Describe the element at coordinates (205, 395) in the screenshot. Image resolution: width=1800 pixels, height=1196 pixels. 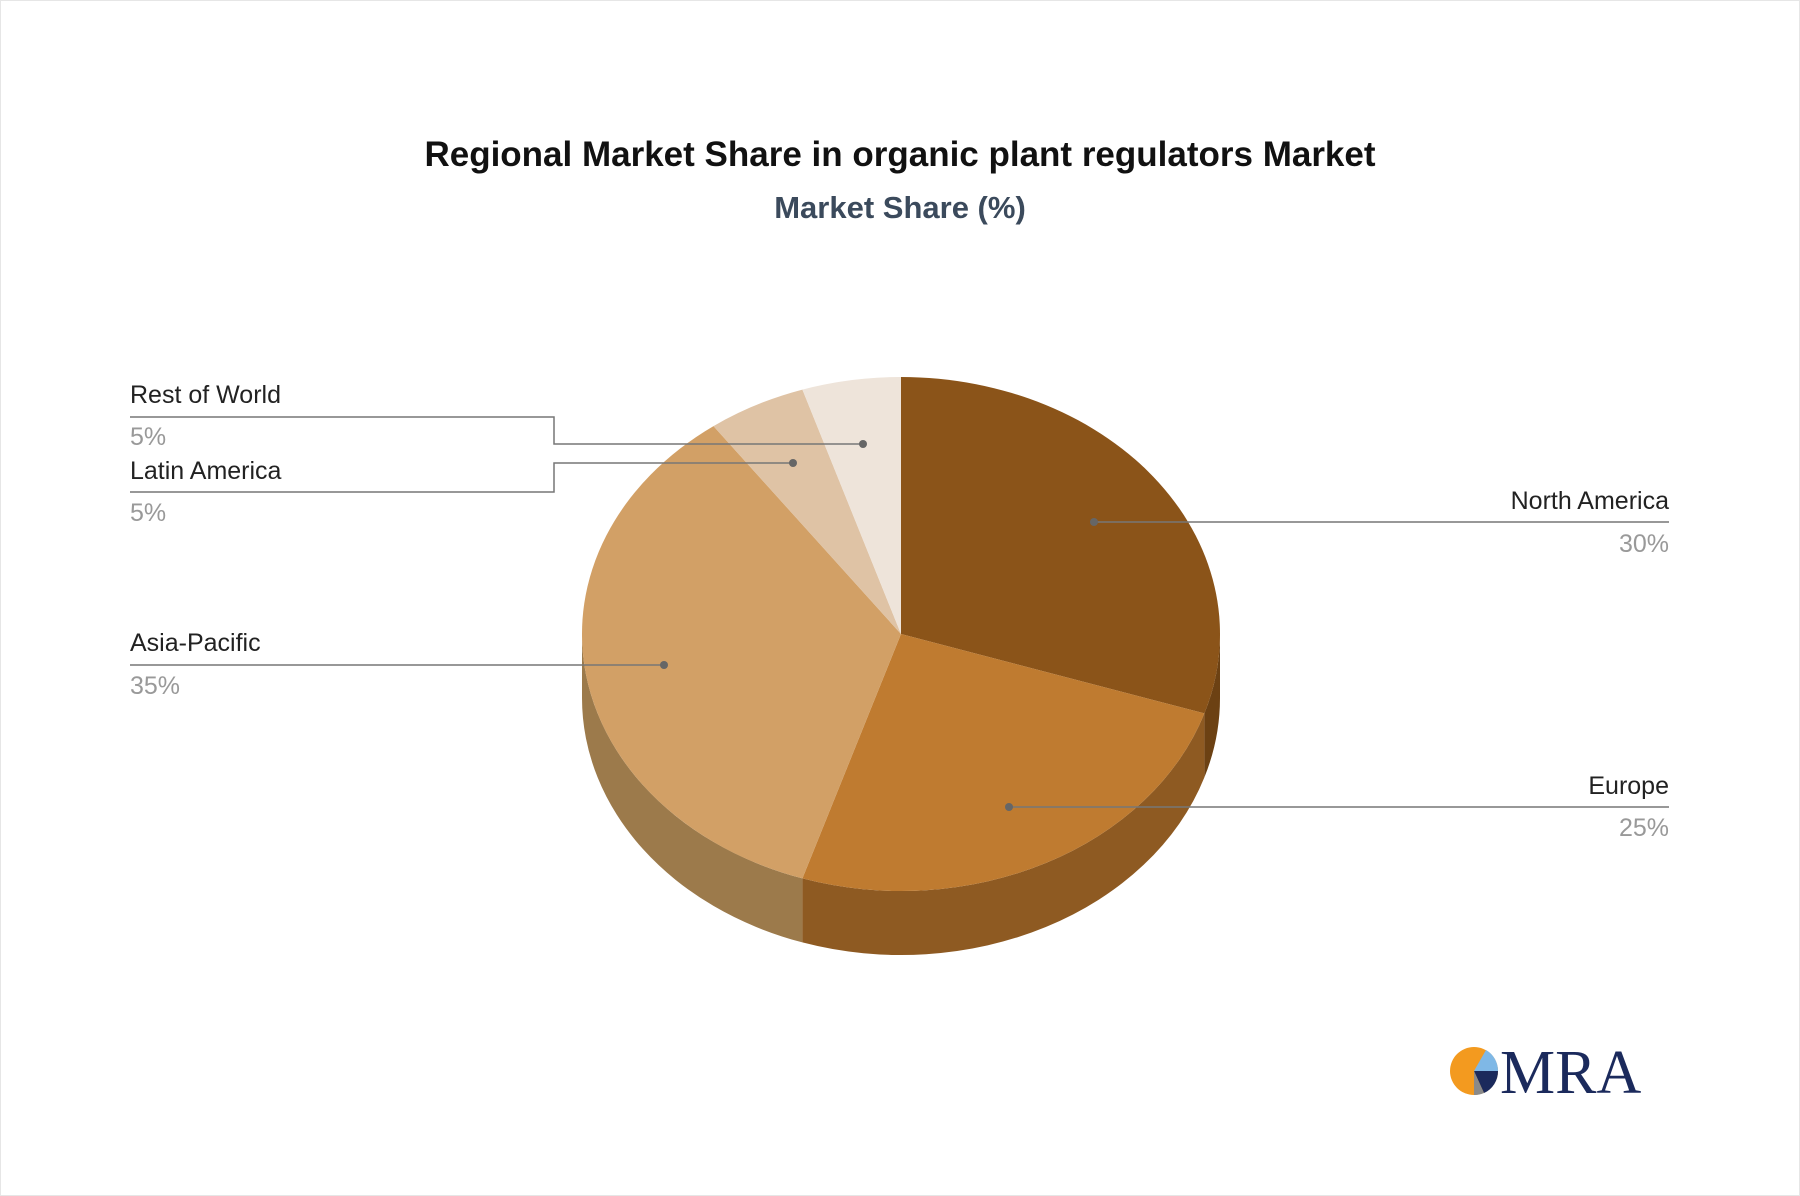
I see `label-rest-of-world: Rest of World` at that location.